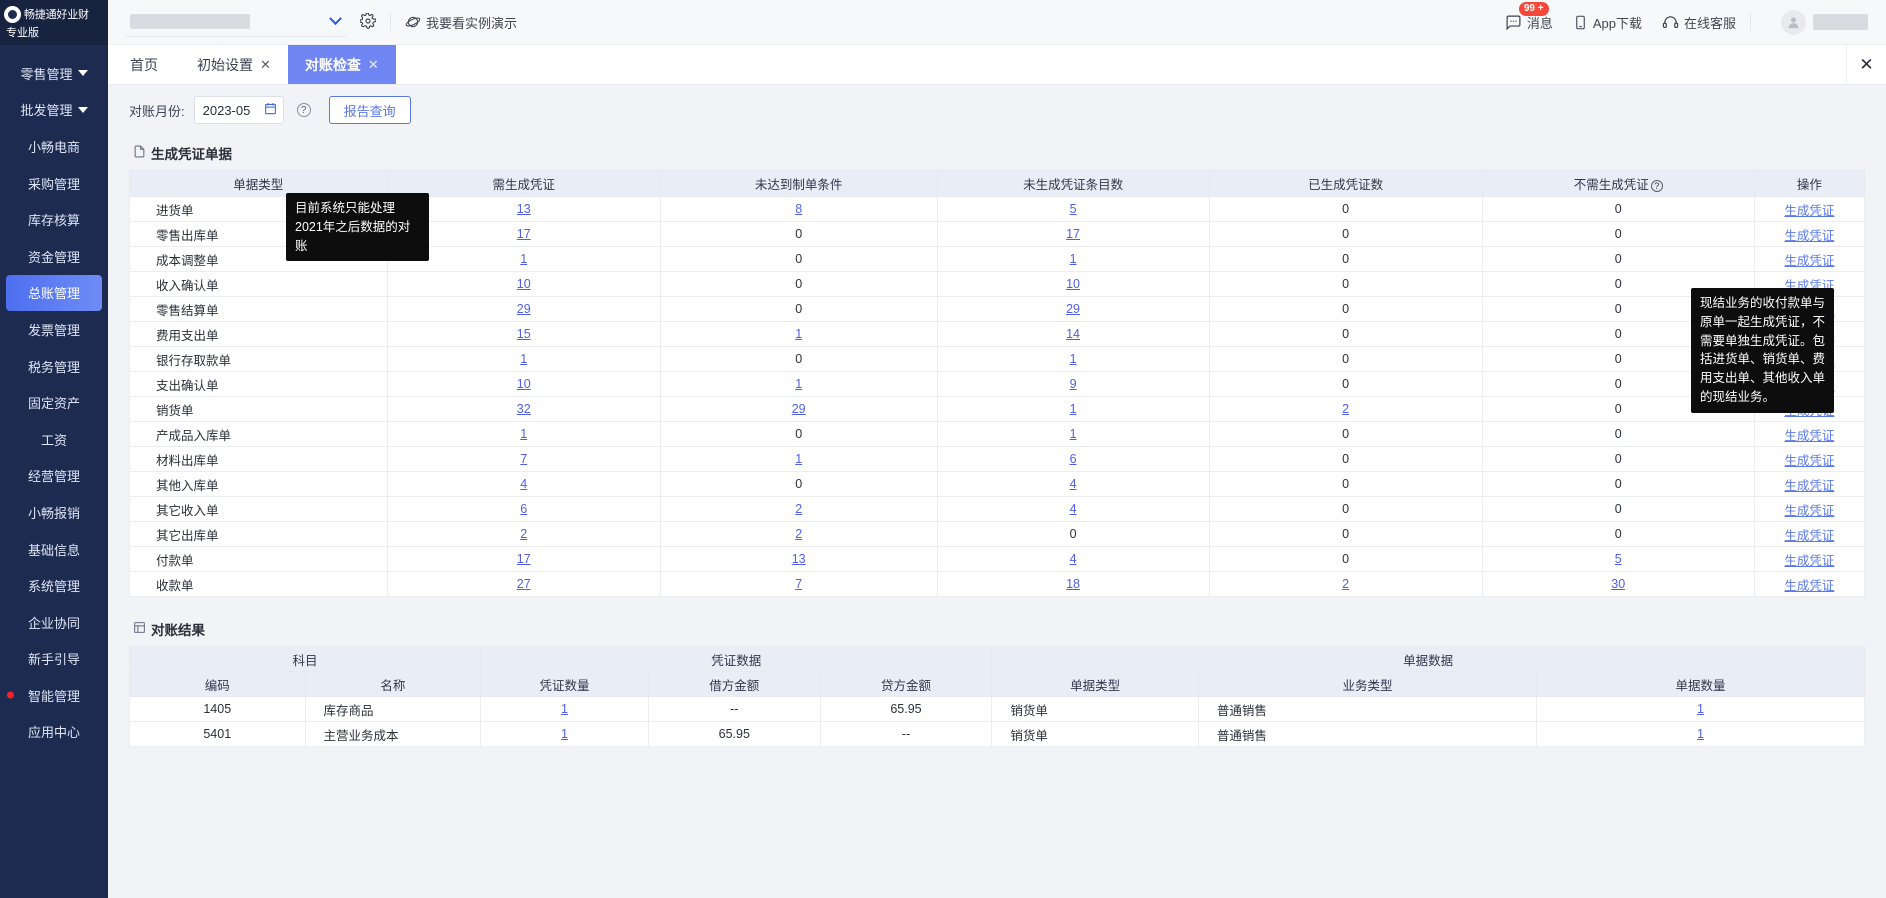 This screenshot has width=1886, height=898. What do you see at coordinates (54, 695) in the screenshot?
I see `sidebar-item-17: 智能管理` at bounding box center [54, 695].